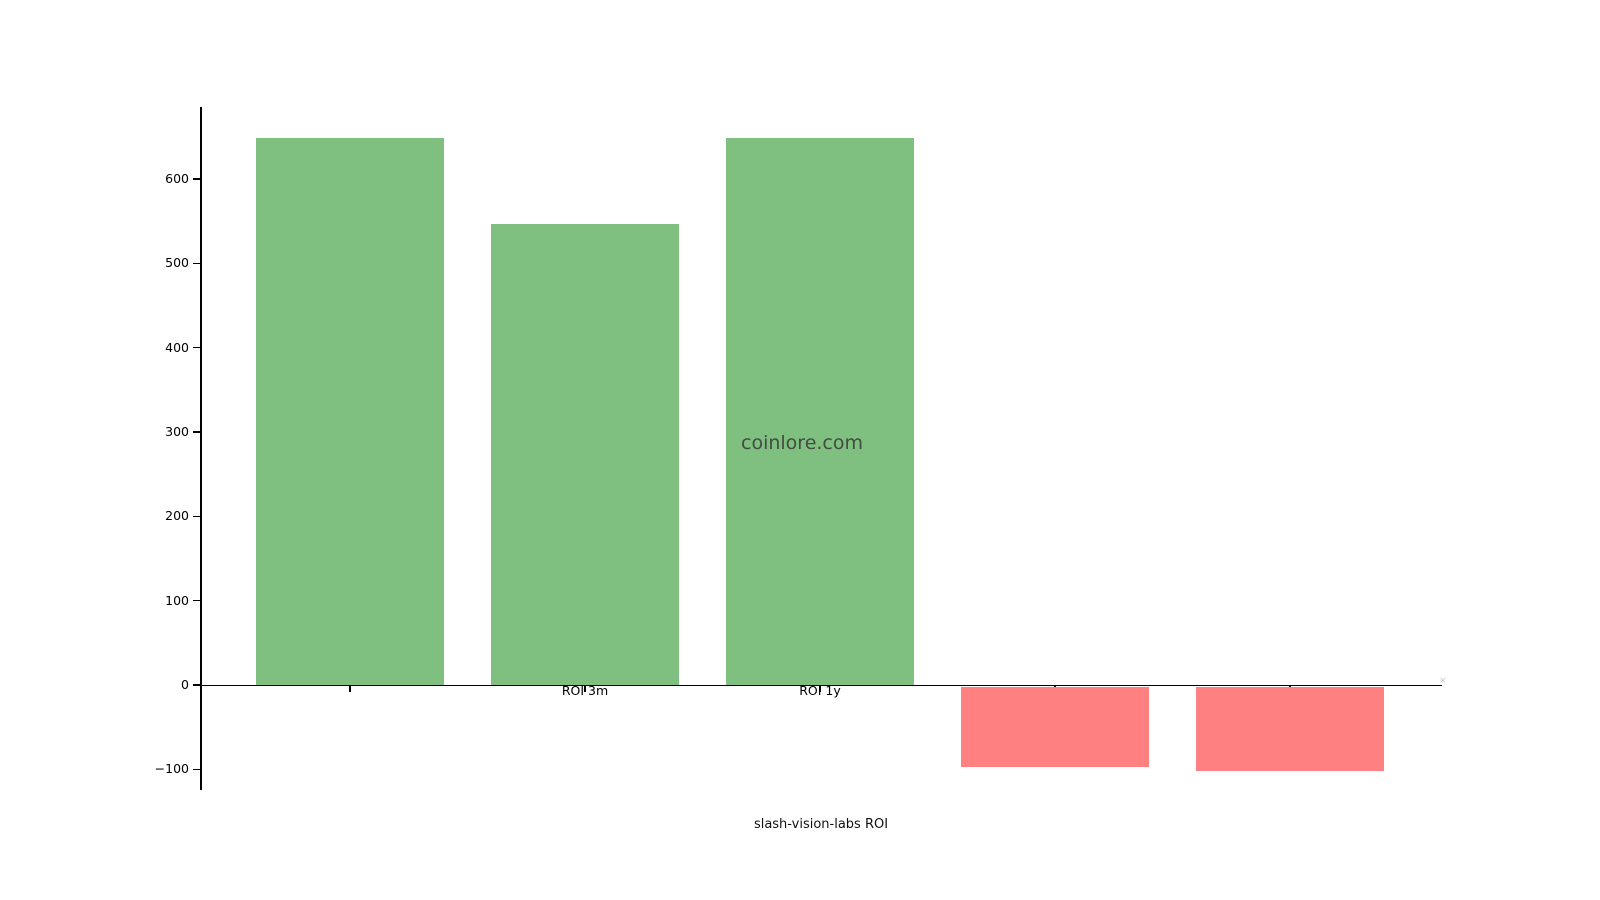  Describe the element at coordinates (585, 454) in the screenshot. I see `bar-roi-3m` at that location.